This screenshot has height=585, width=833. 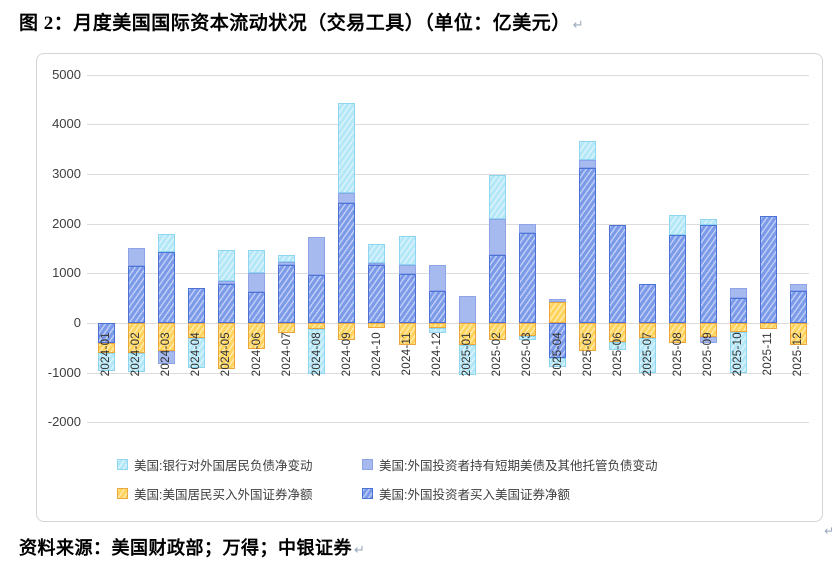 I want to click on x-axis-label: 2024-05, so click(x=226, y=354).